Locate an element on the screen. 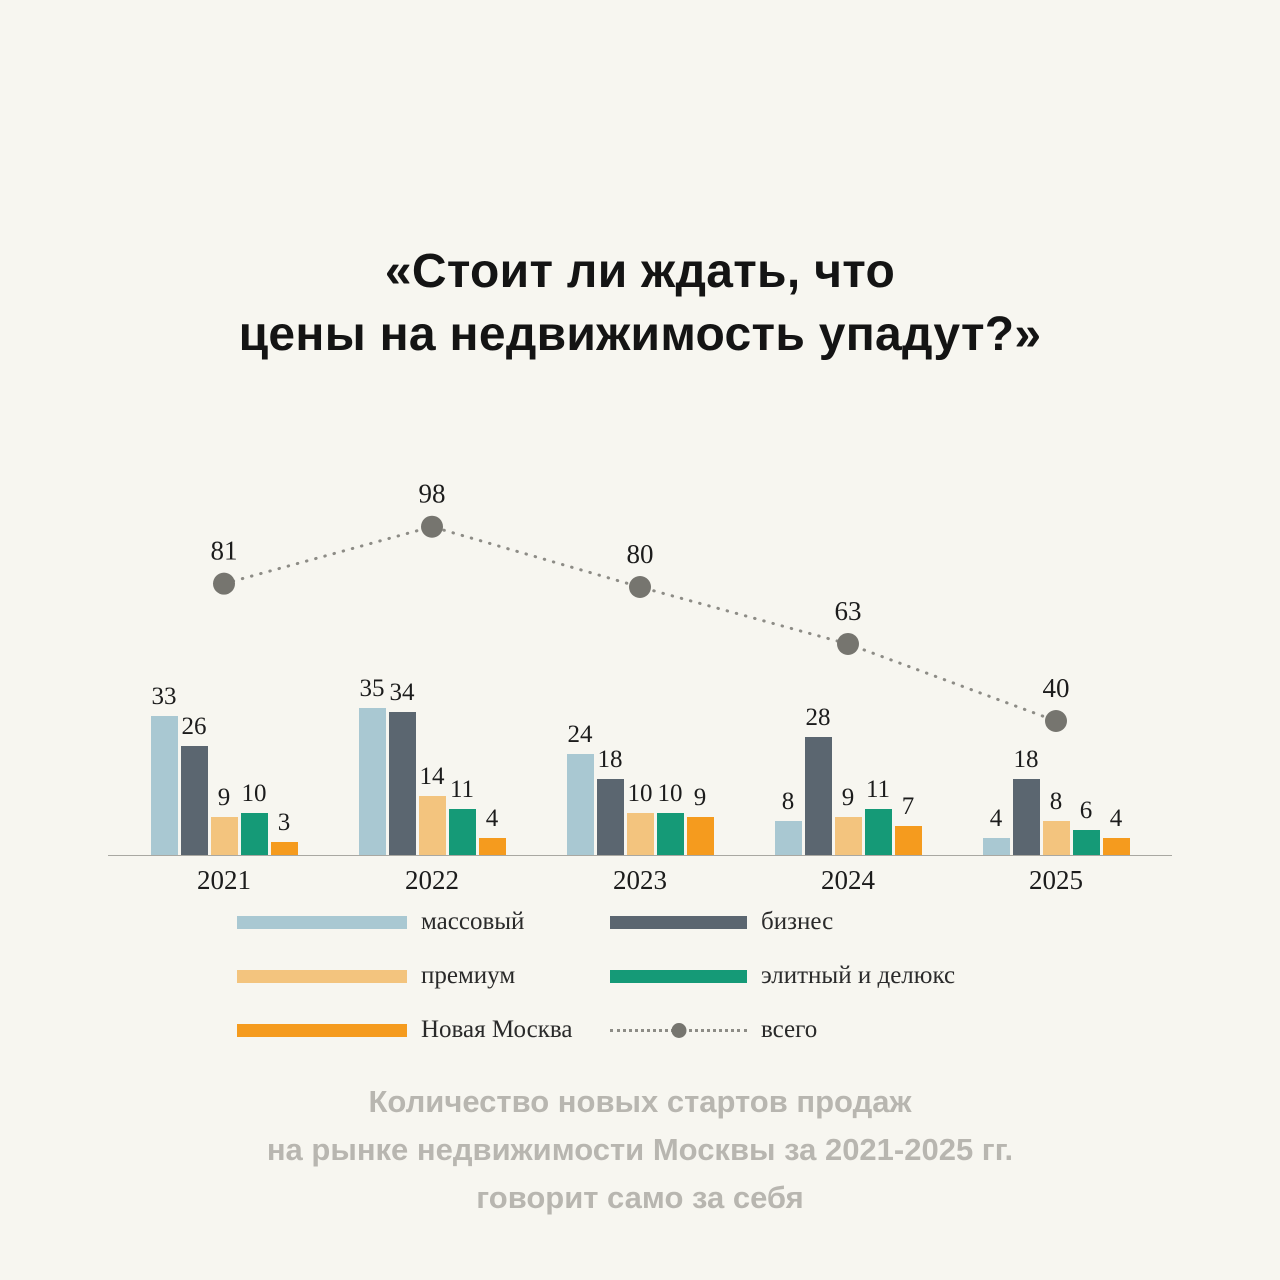 This screenshot has height=1280, width=1280. page-title-line1: «Стоит ли ждать, что is located at coordinates (640, 271).